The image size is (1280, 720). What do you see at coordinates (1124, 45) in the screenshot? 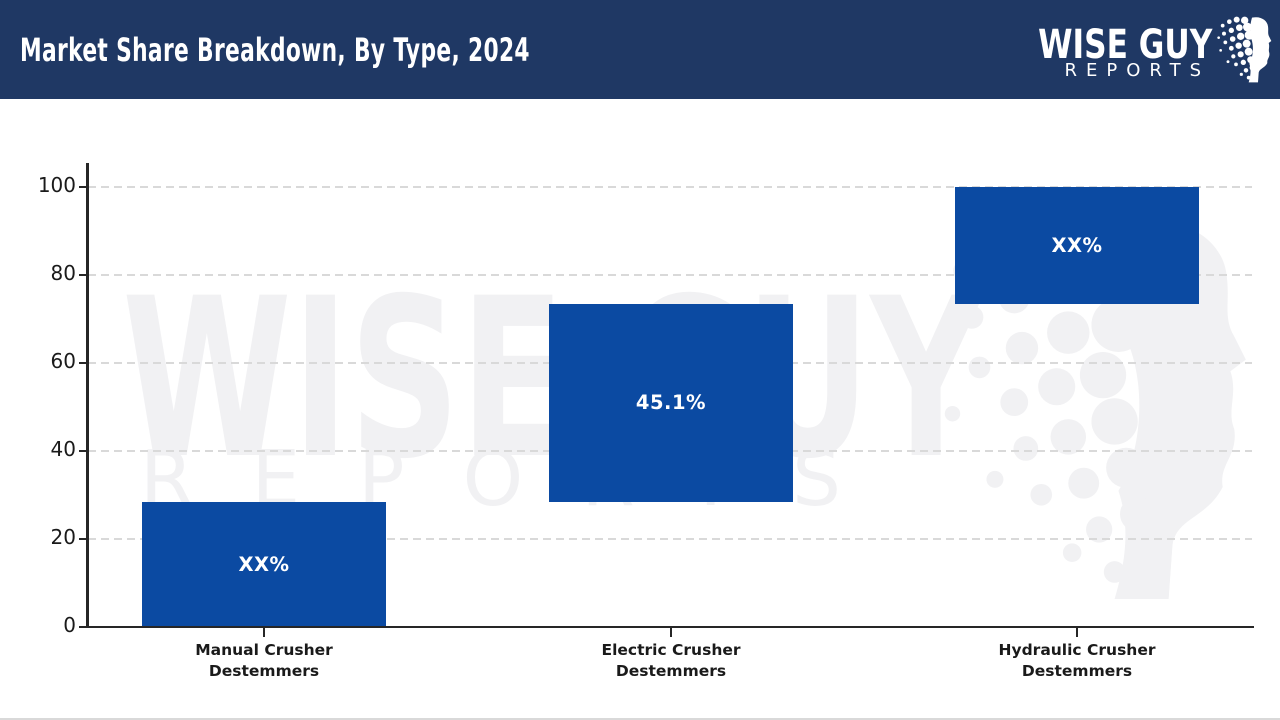
I see `logo-brand-text: WISE GUY` at bounding box center [1124, 45].